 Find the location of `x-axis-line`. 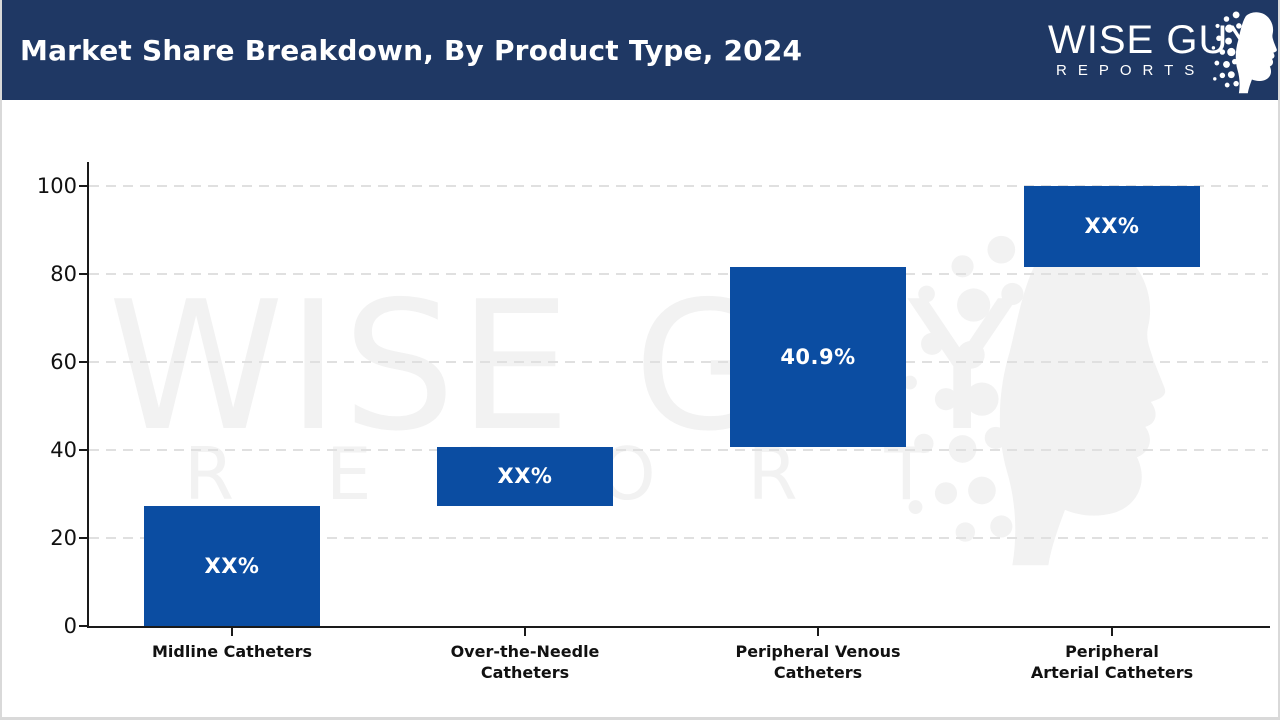

x-axis-line is located at coordinates (678, 627).